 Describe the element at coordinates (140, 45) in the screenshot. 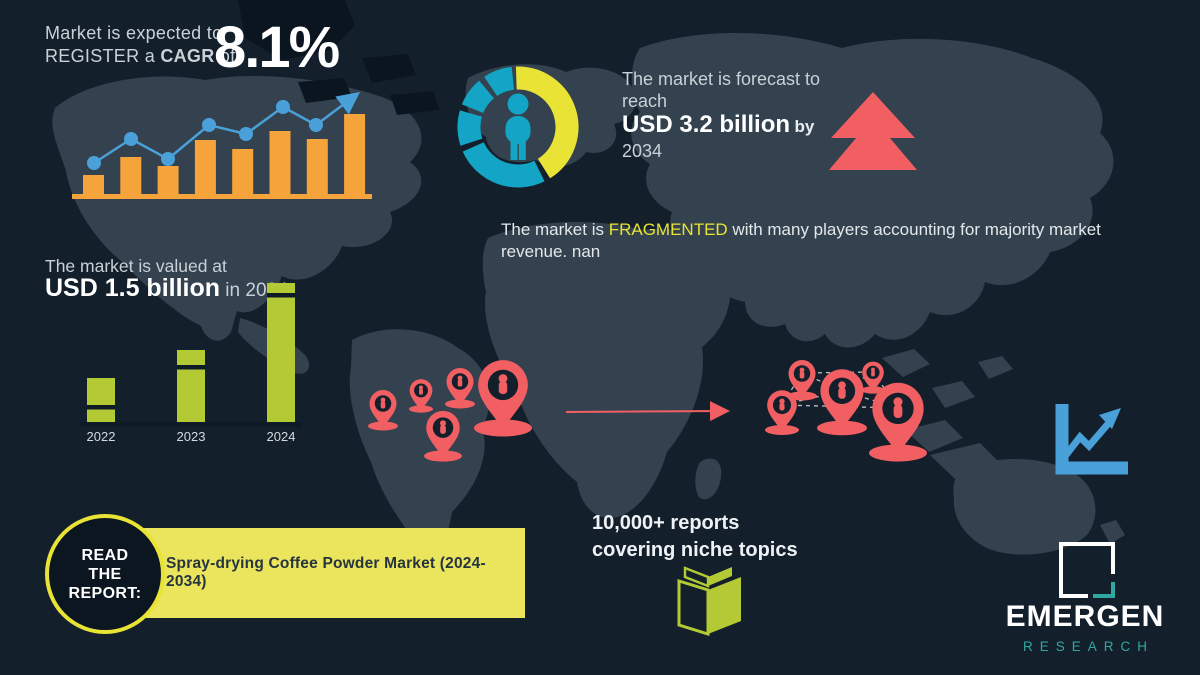

I see `cagr-headline: Market is expected to REGISTER a CAGR of` at that location.